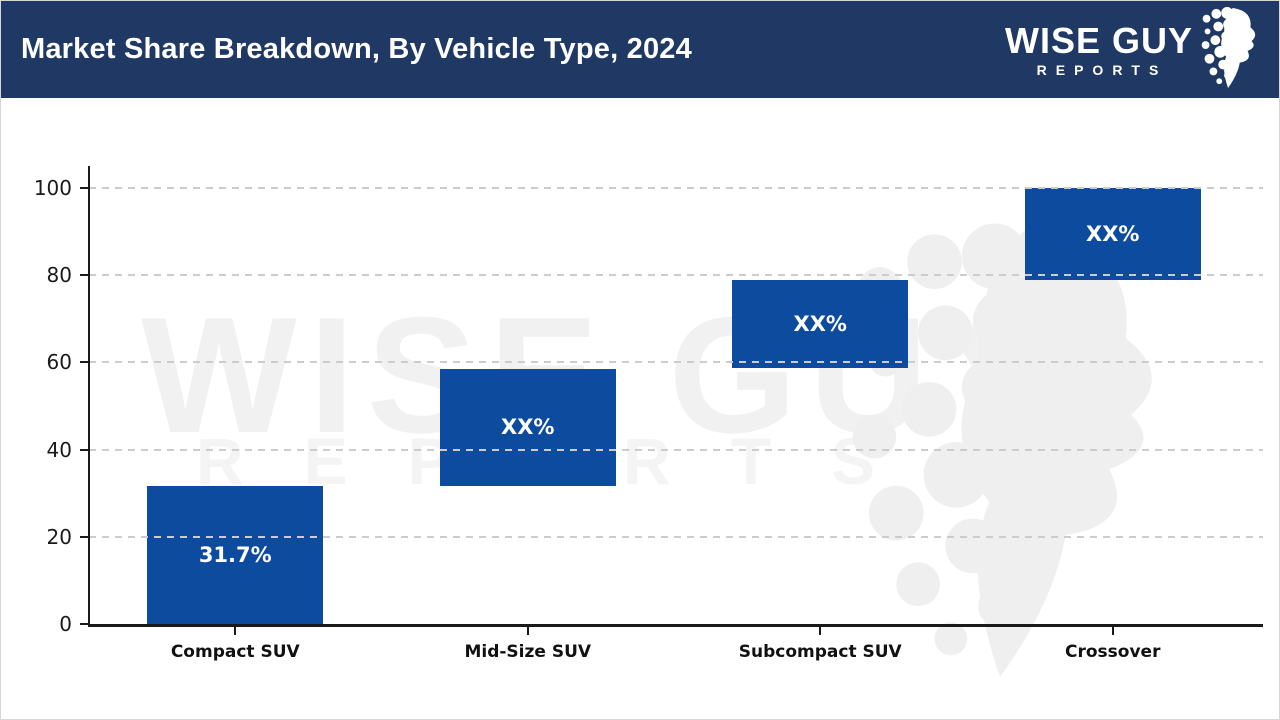 The height and width of the screenshot is (720, 1280). What do you see at coordinates (1230, 50) in the screenshot?
I see `wise-guy-logo-face-icon` at bounding box center [1230, 50].